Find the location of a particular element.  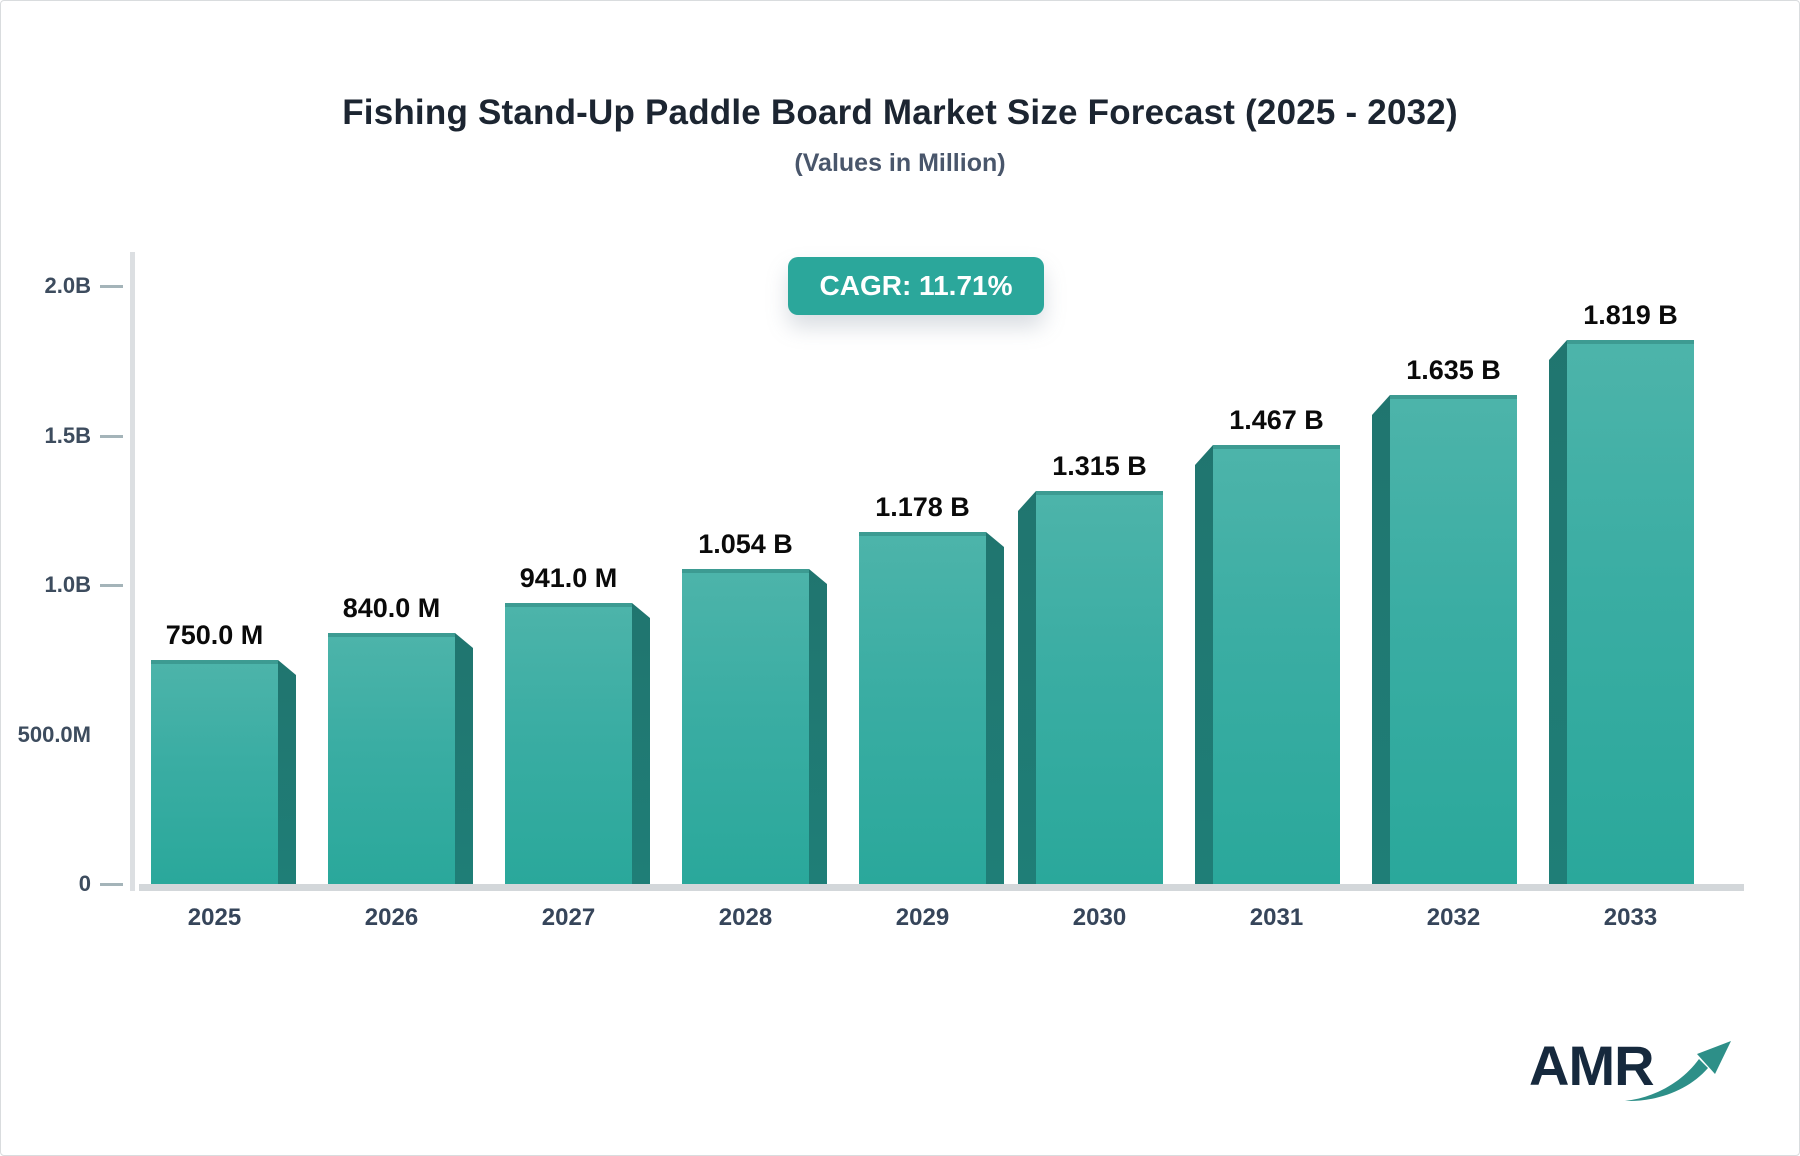

bar-2029: 1.178 B is located at coordinates (931, 688).